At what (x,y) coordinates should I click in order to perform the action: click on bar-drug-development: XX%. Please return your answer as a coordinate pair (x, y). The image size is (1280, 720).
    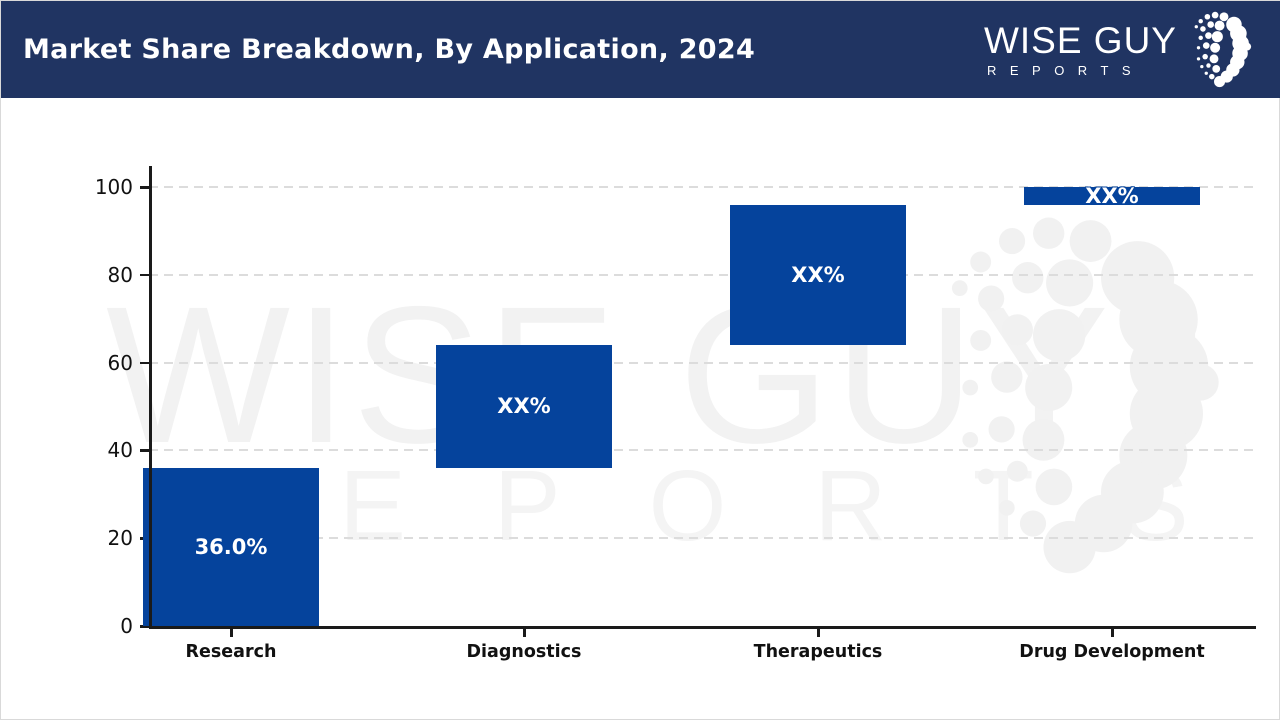
    Looking at the image, I should click on (1112, 195).